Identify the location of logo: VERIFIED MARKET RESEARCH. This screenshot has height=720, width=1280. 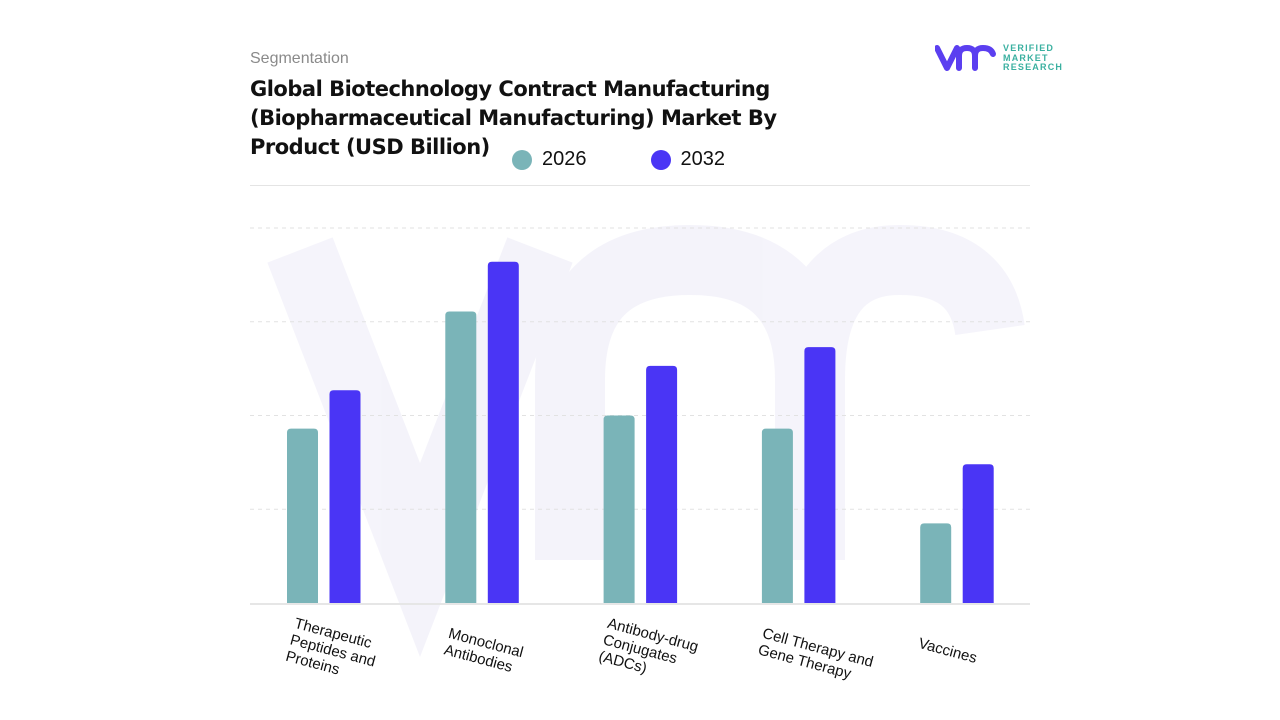
(999, 58).